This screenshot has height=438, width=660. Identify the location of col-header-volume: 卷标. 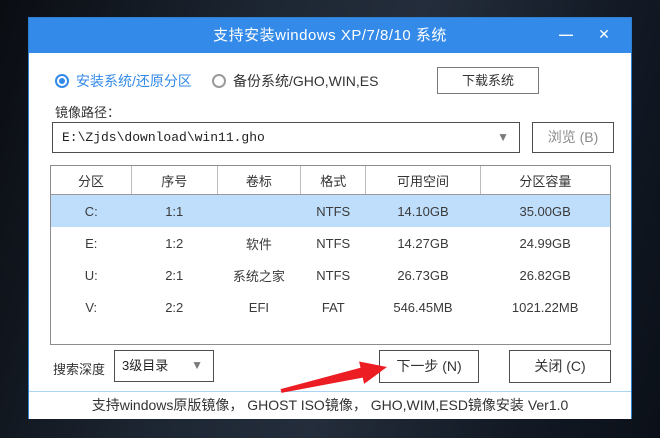
(259, 180).